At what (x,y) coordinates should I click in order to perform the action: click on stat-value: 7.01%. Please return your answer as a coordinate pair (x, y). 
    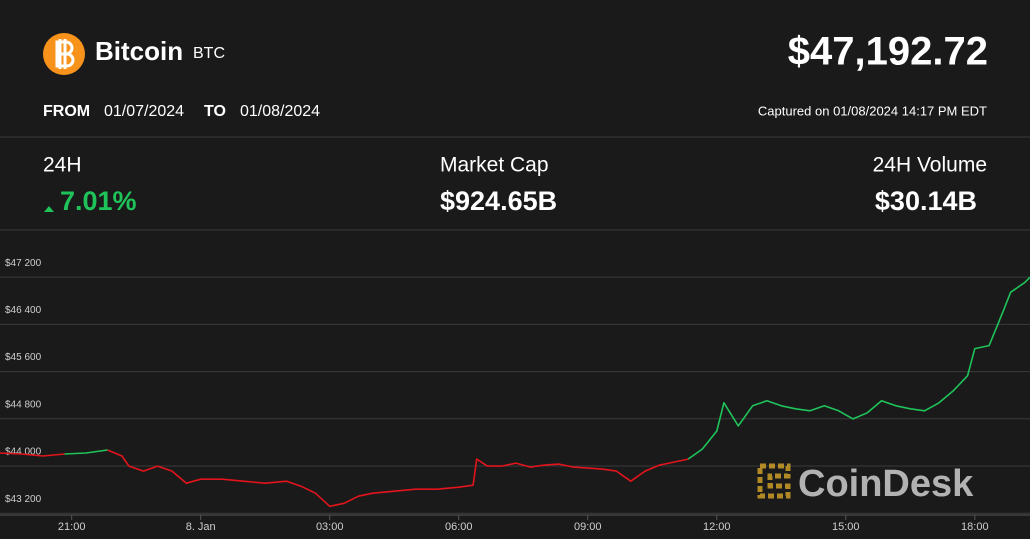
    Looking at the image, I should click on (98, 201).